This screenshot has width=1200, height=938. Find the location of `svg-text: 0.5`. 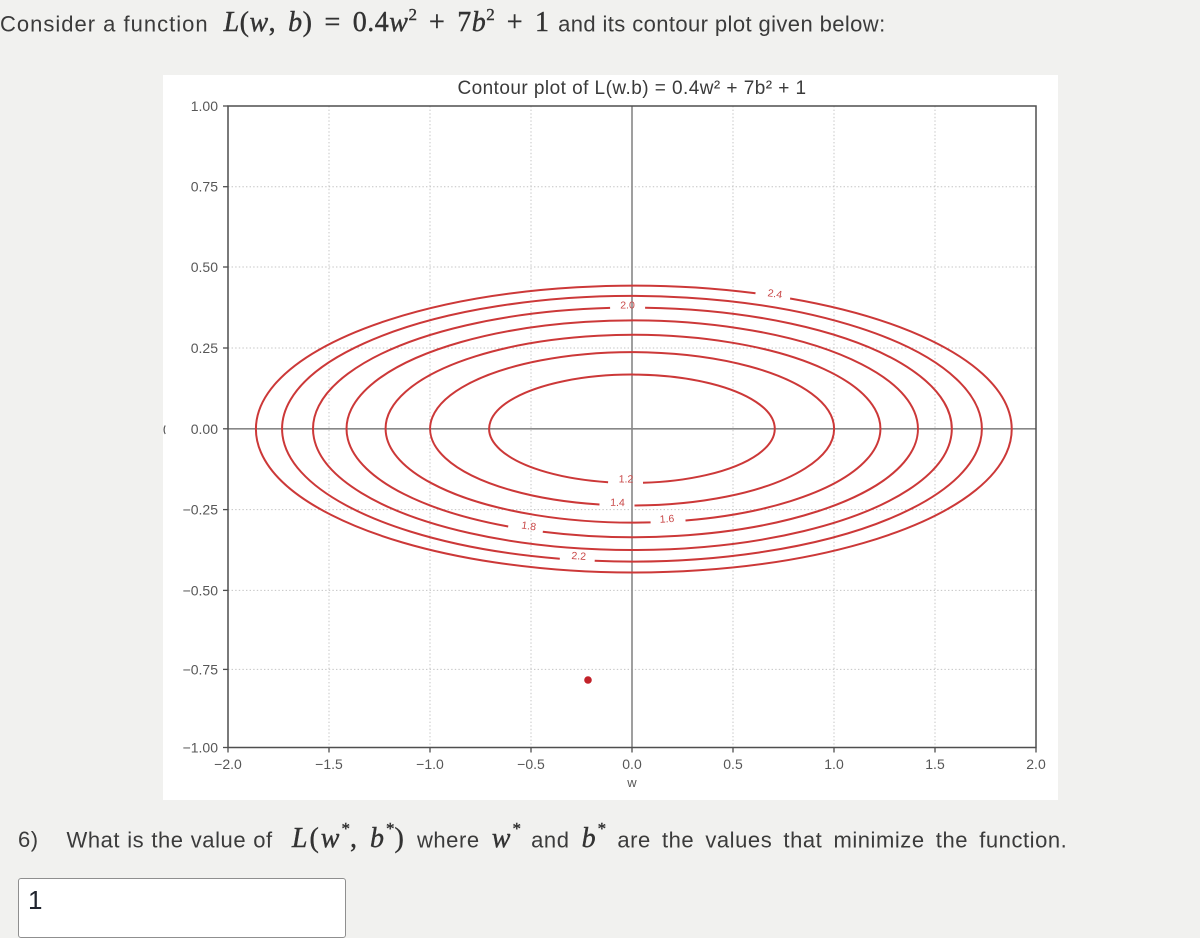

svg-text: 0.5 is located at coordinates (733, 764).